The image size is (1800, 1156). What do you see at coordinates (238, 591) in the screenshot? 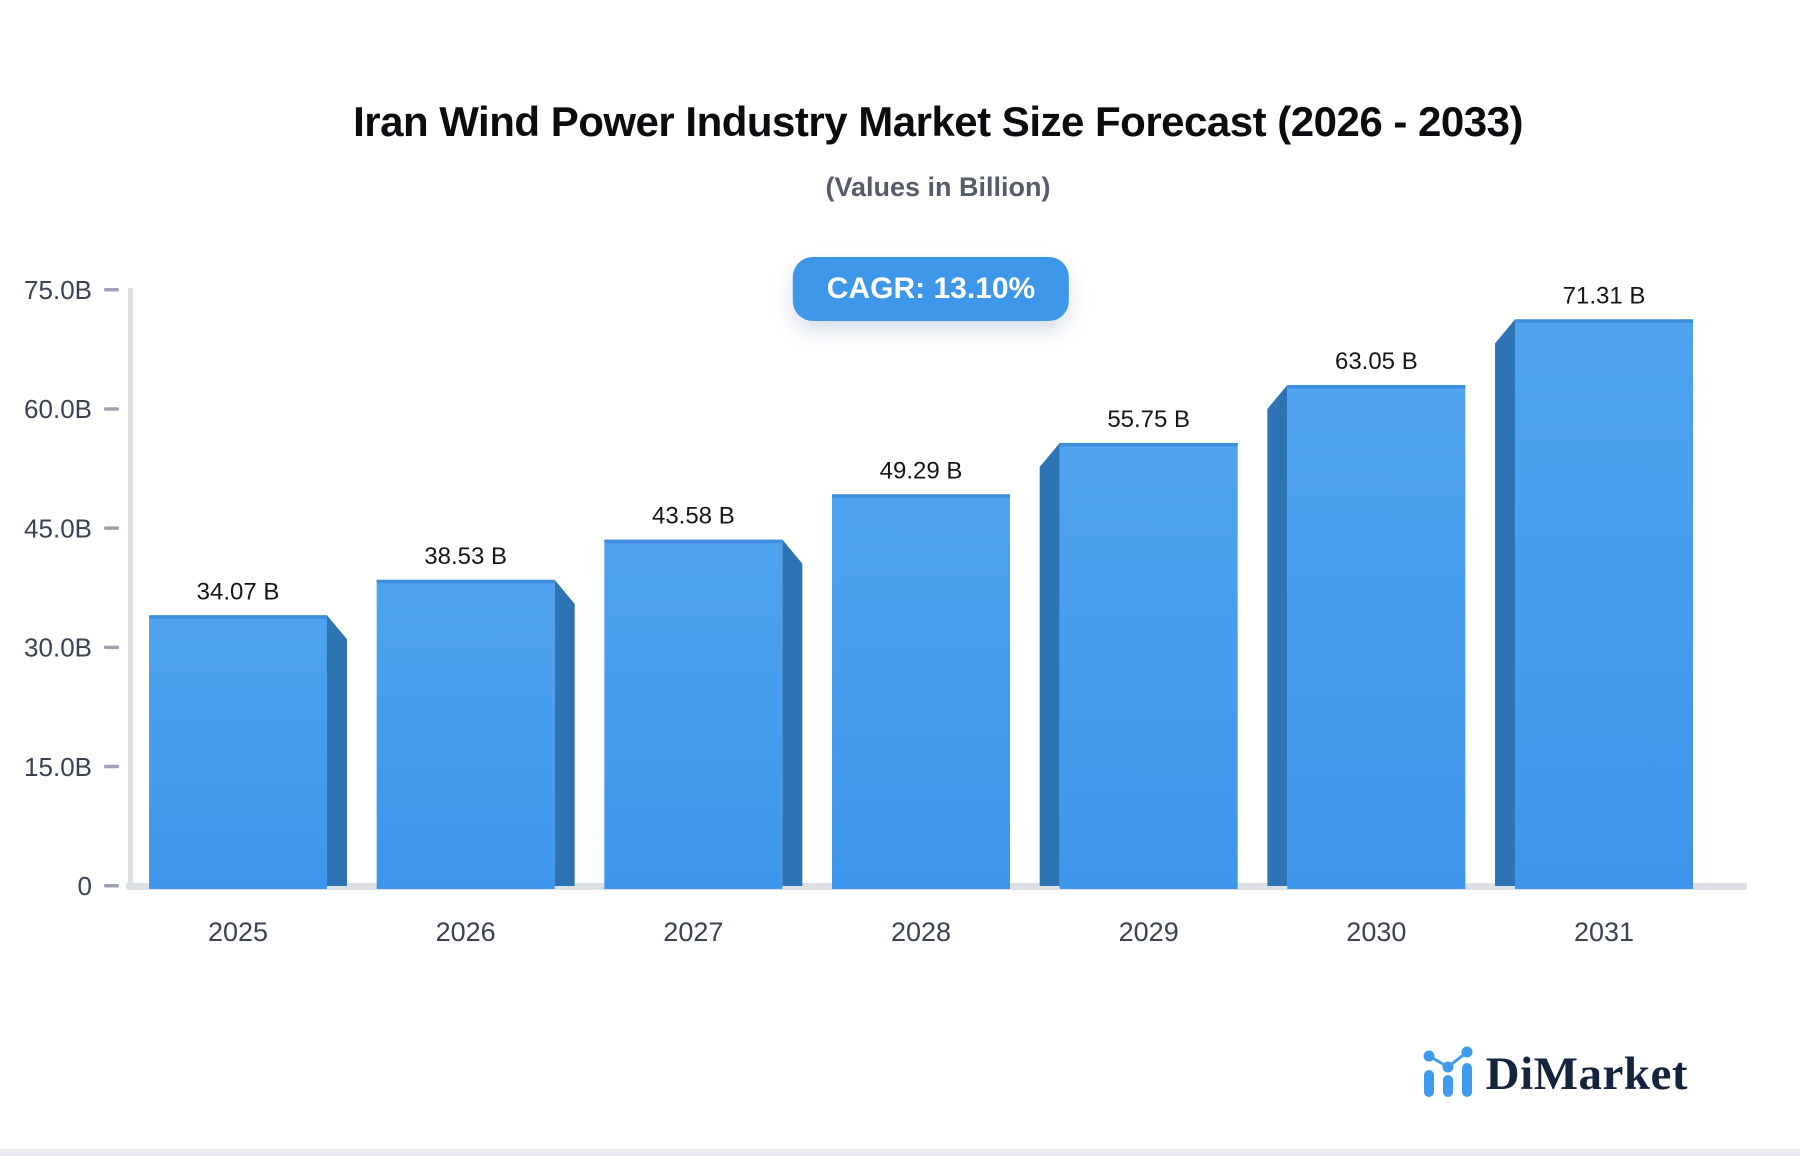
I see `bar-value-label: 34.07 B` at bounding box center [238, 591].